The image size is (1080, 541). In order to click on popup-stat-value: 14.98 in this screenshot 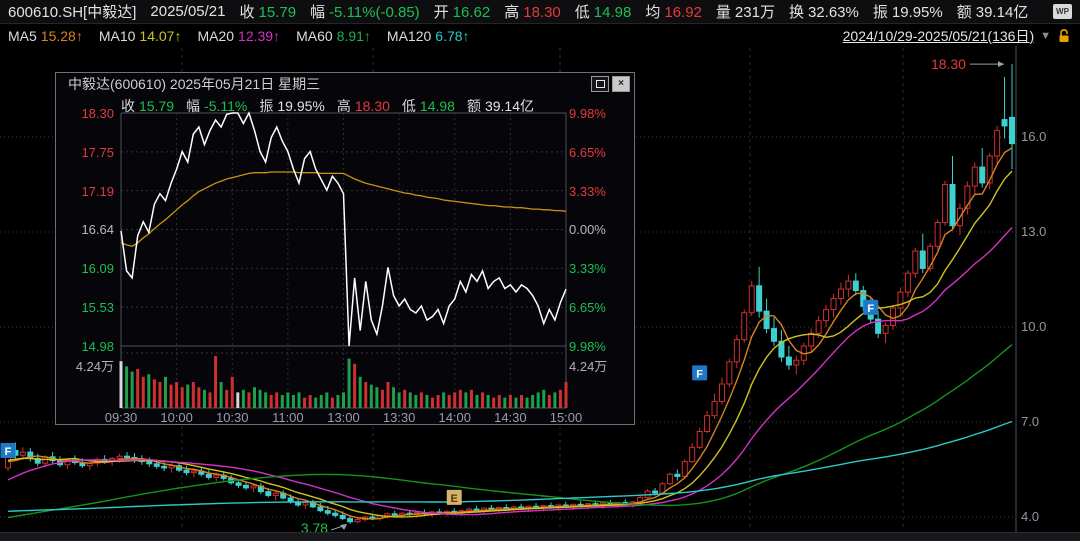, I will do `click(437, 106)`.